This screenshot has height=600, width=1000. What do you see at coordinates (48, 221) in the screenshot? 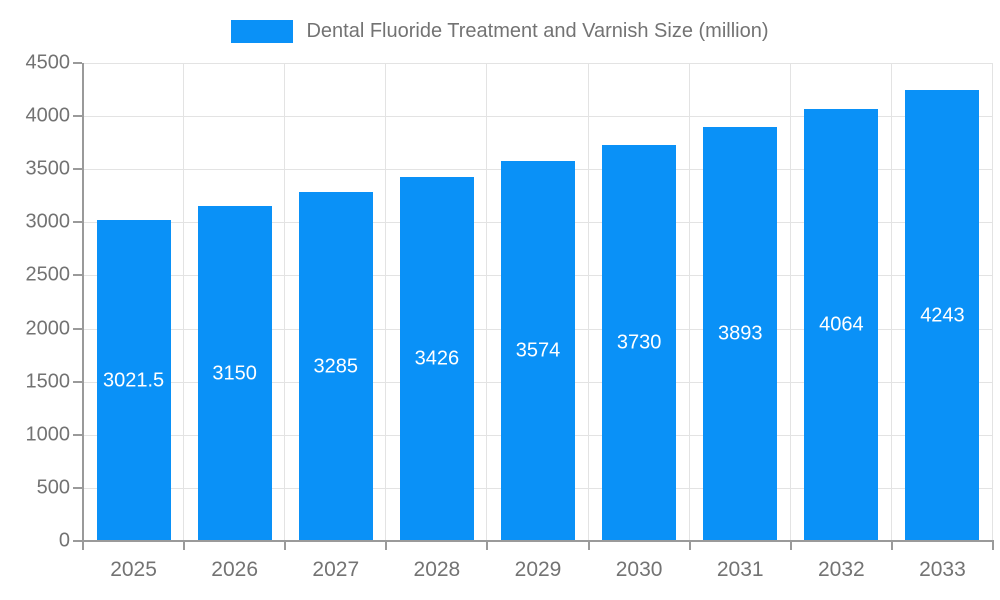
I see `y-tick-label: 3000` at bounding box center [48, 221].